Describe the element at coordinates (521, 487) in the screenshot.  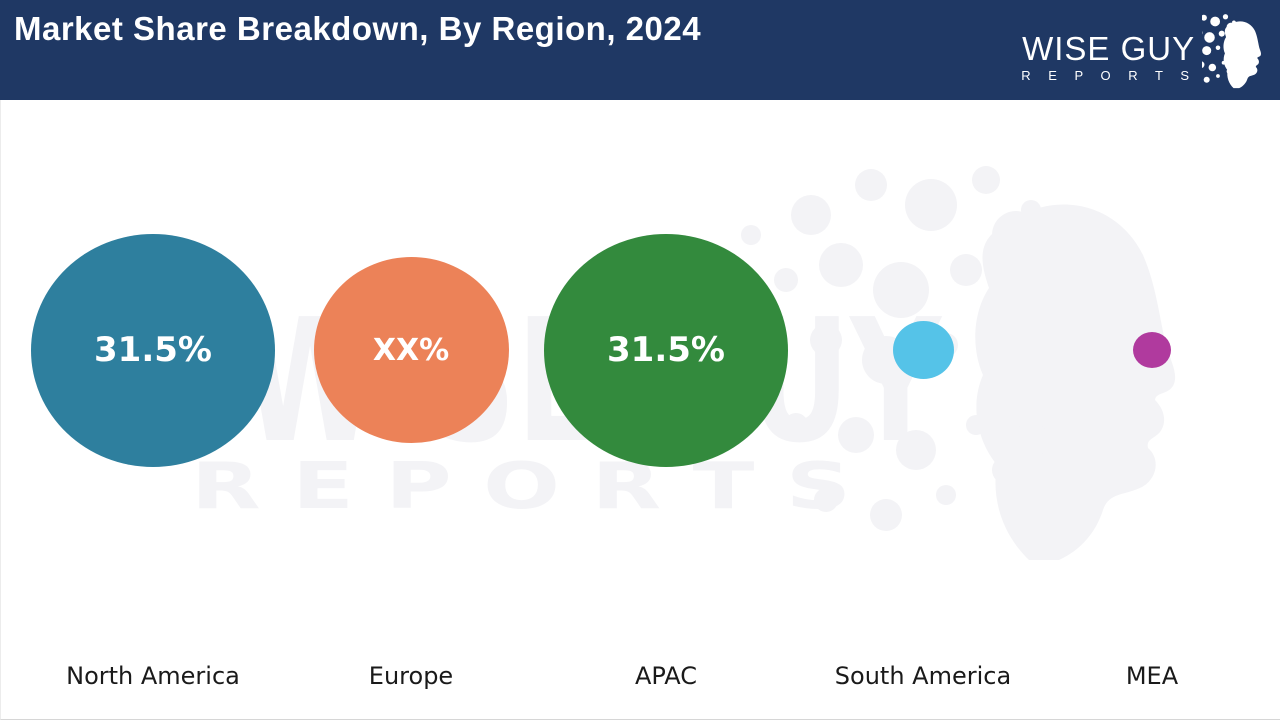
I see `watermark-subtext: R E P O R T S` at that location.